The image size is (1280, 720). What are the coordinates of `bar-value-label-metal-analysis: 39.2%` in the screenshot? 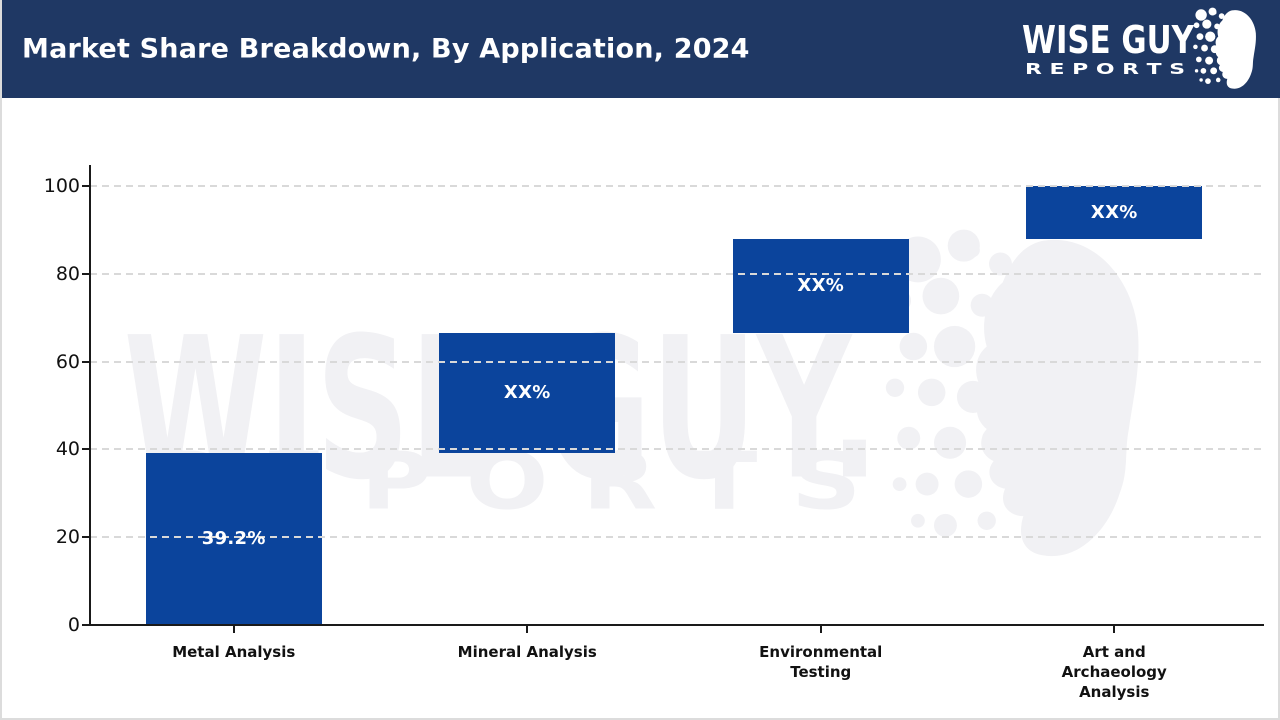 It's located at (233, 539).